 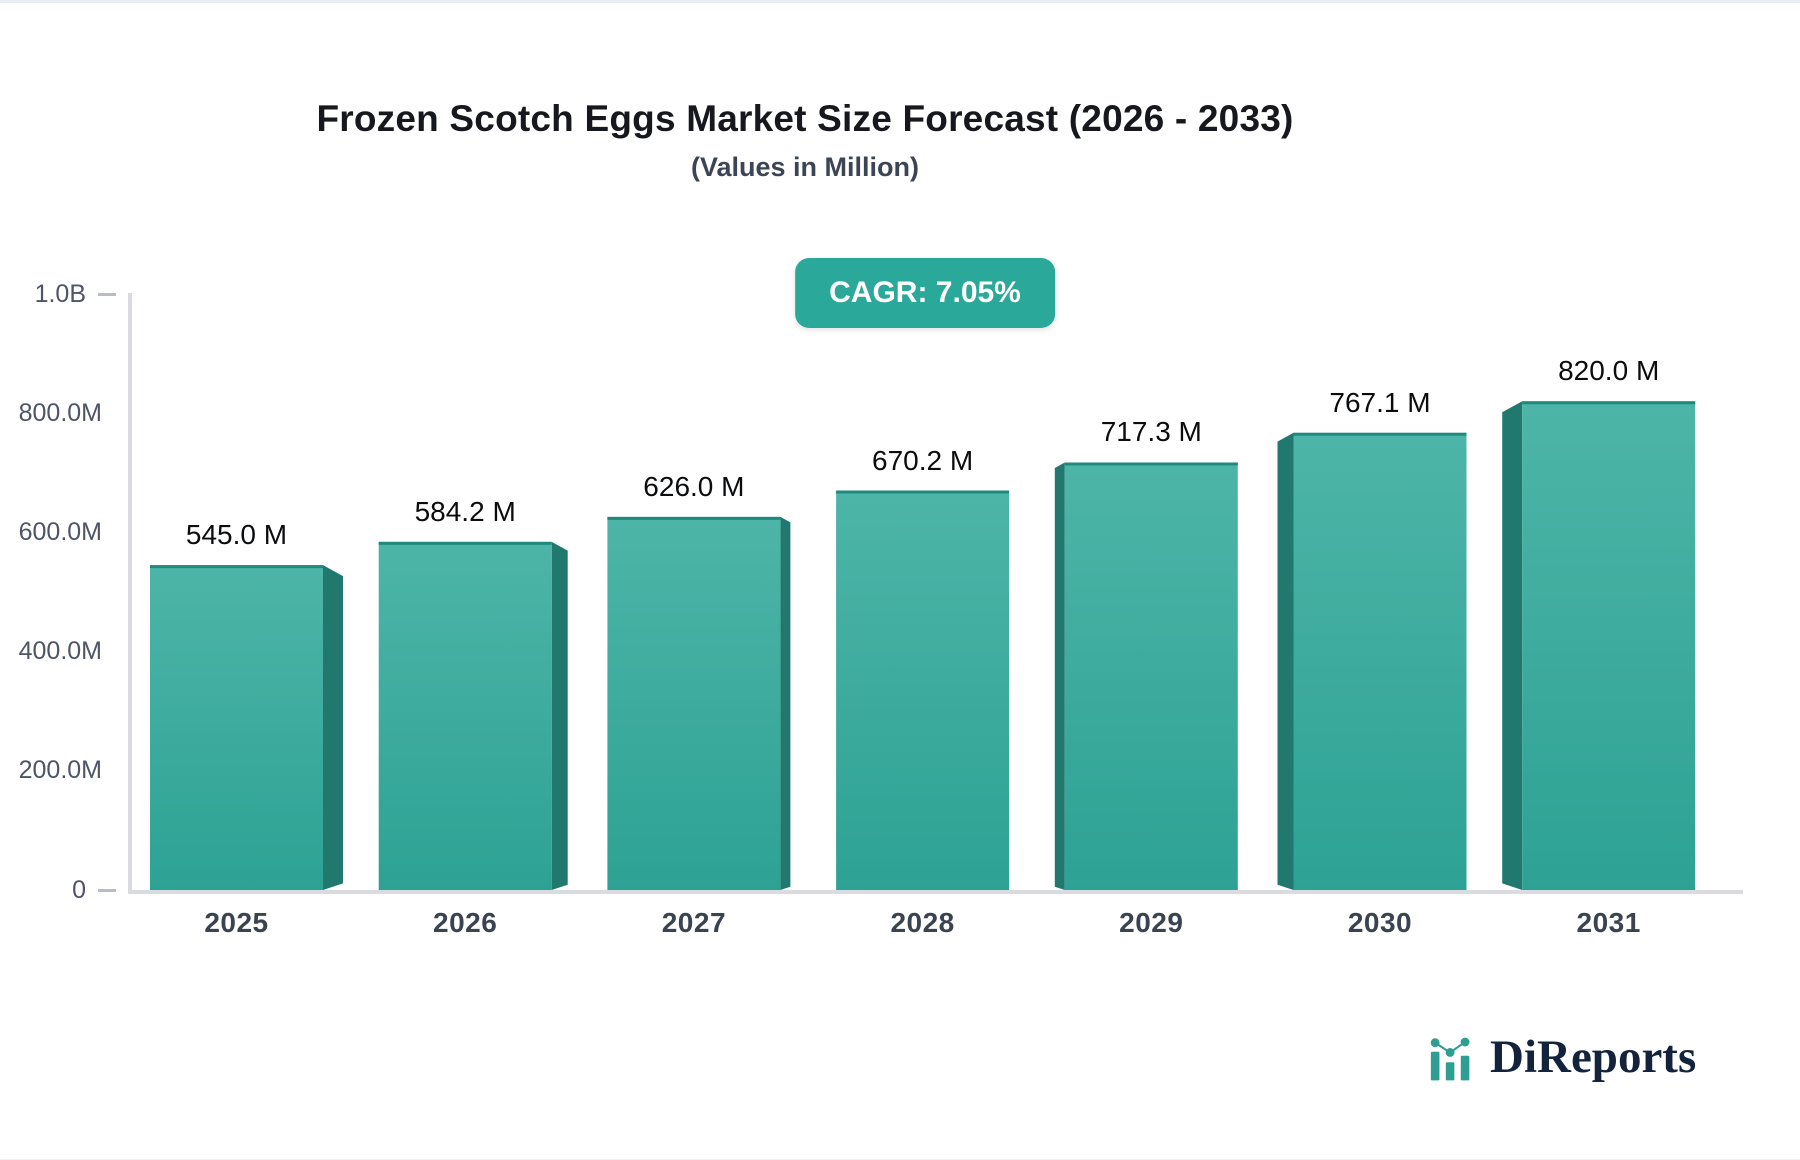 I want to click on y-axis-tick-label: 400.0M, so click(x=60, y=651).